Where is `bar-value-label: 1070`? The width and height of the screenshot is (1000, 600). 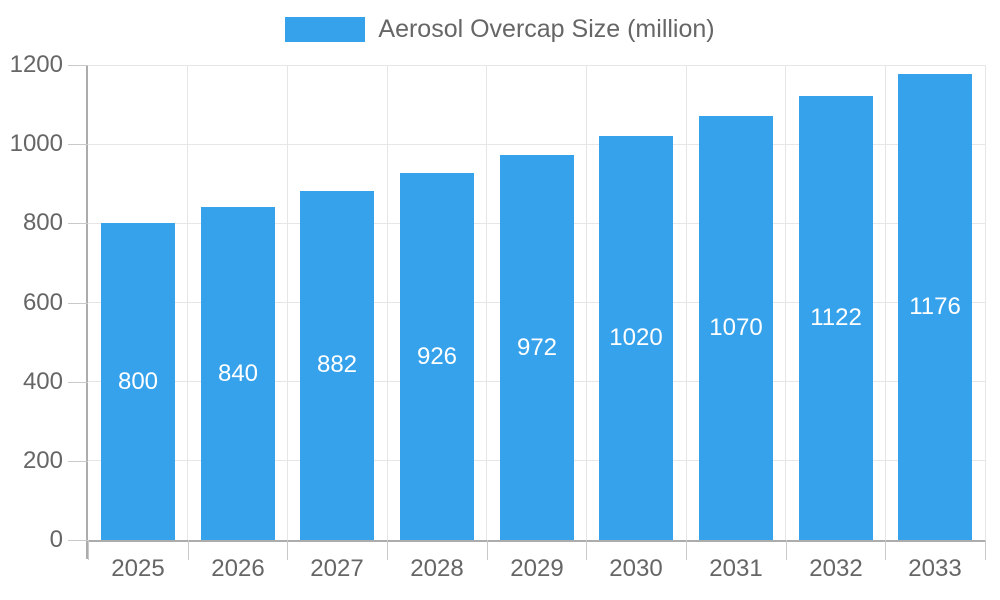
bar-value-label: 1070 is located at coordinates (736, 327).